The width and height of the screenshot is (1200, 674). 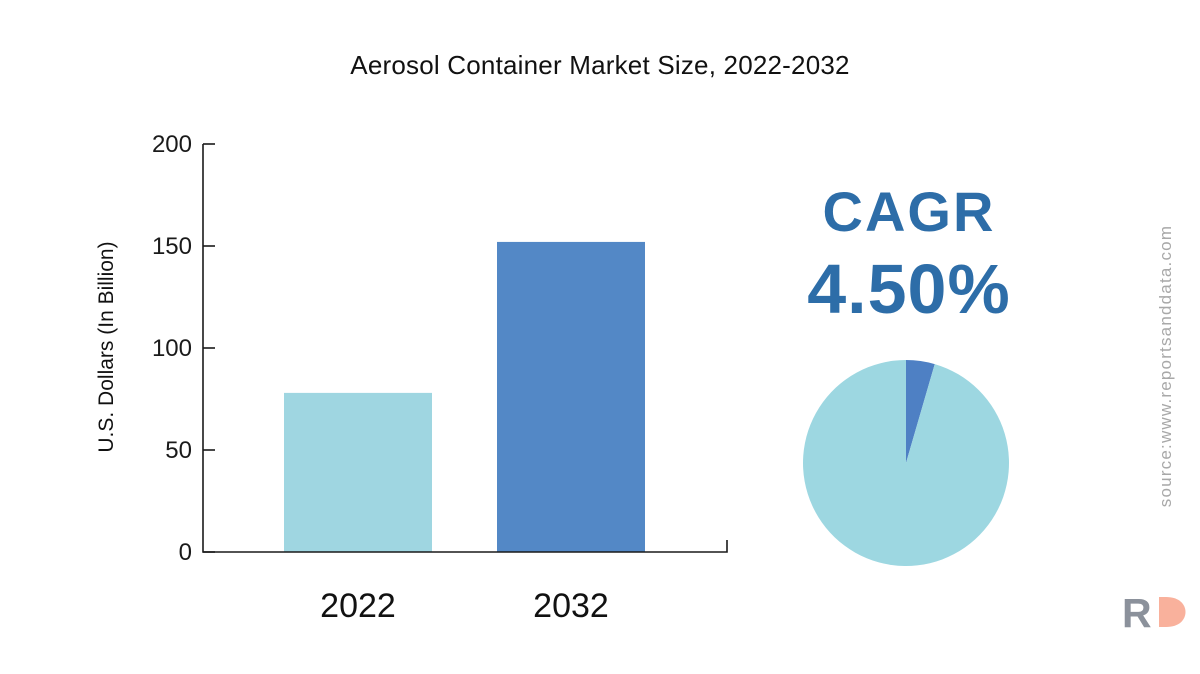 I want to click on y-tick-label-50: 50, so click(x=178, y=450).